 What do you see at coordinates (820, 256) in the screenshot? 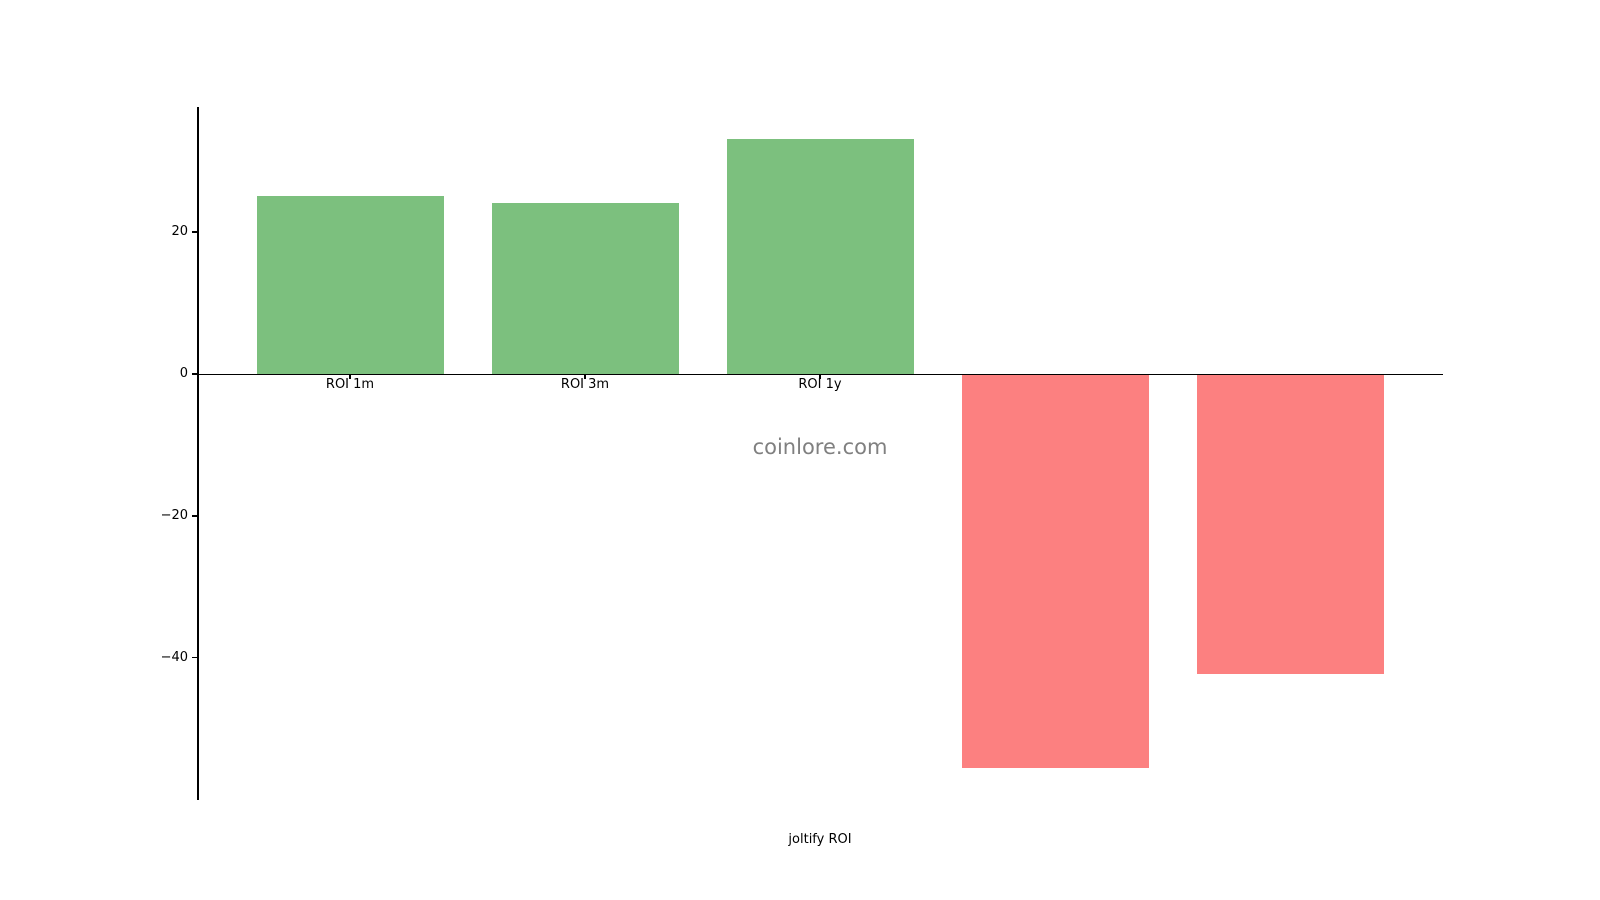
I see `bar-roi-1y` at bounding box center [820, 256].